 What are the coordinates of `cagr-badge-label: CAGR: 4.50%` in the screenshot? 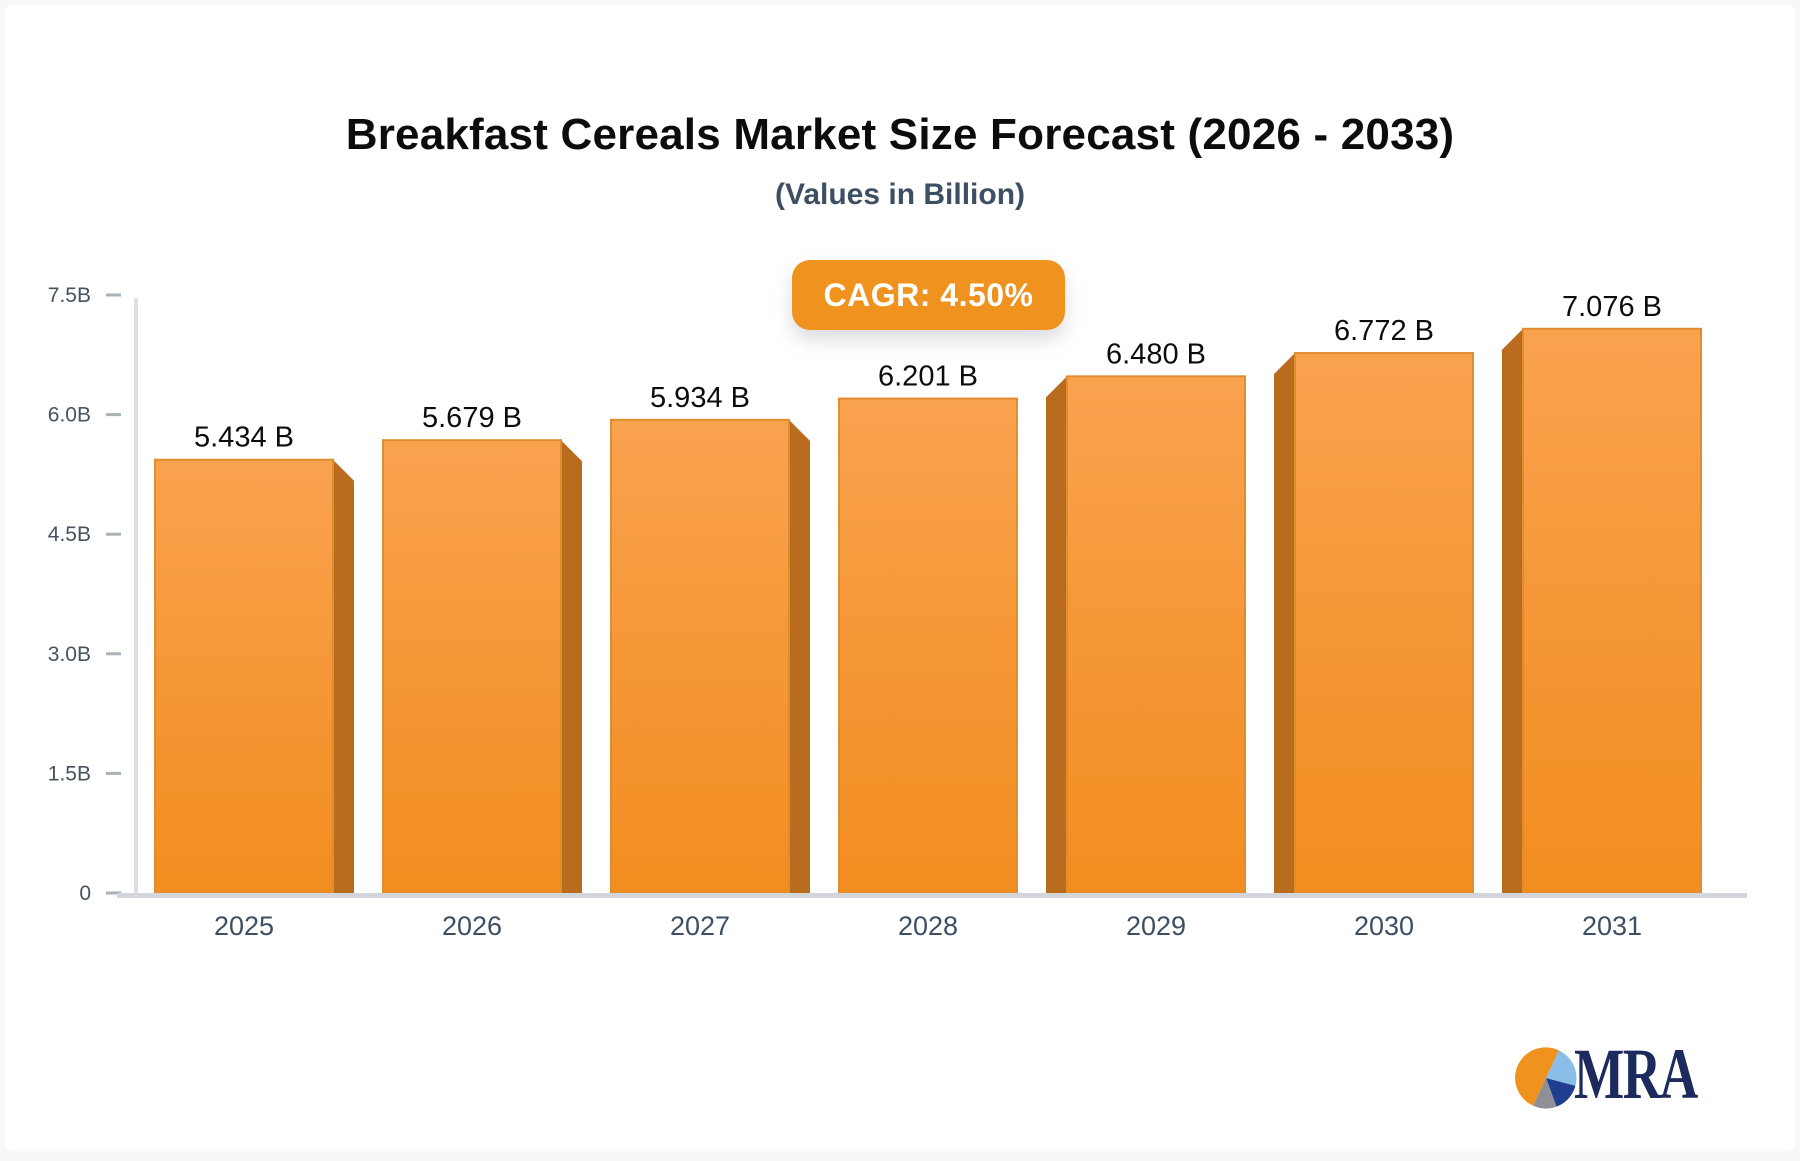 It's located at (928, 294).